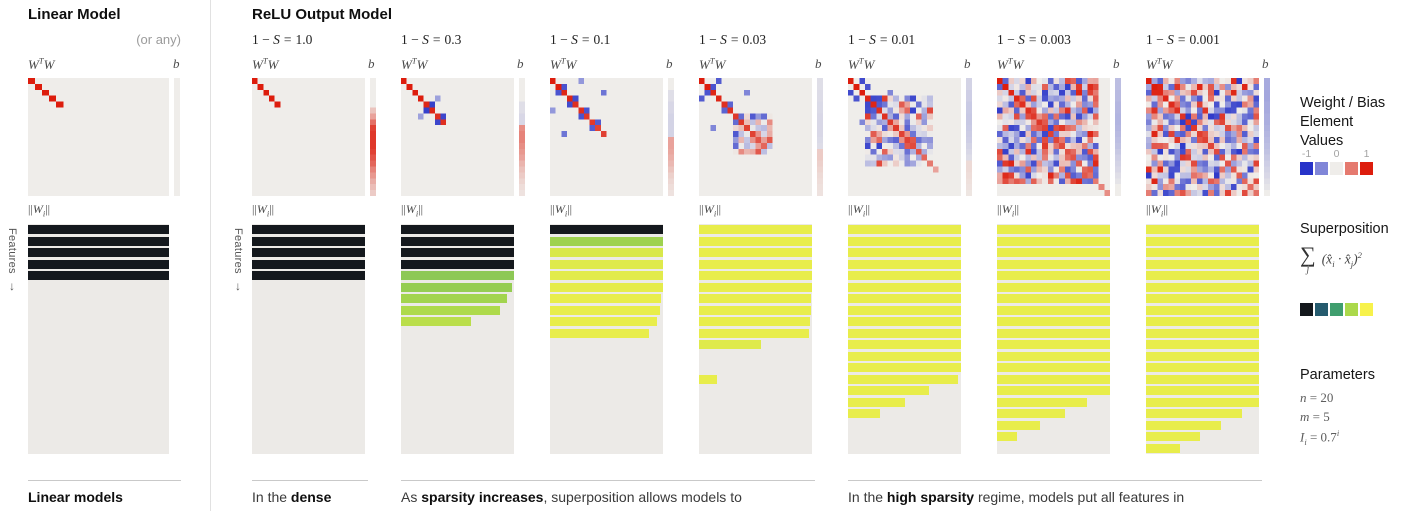  What do you see at coordinates (74, 14) in the screenshot?
I see `linear-title: Linear Model` at bounding box center [74, 14].